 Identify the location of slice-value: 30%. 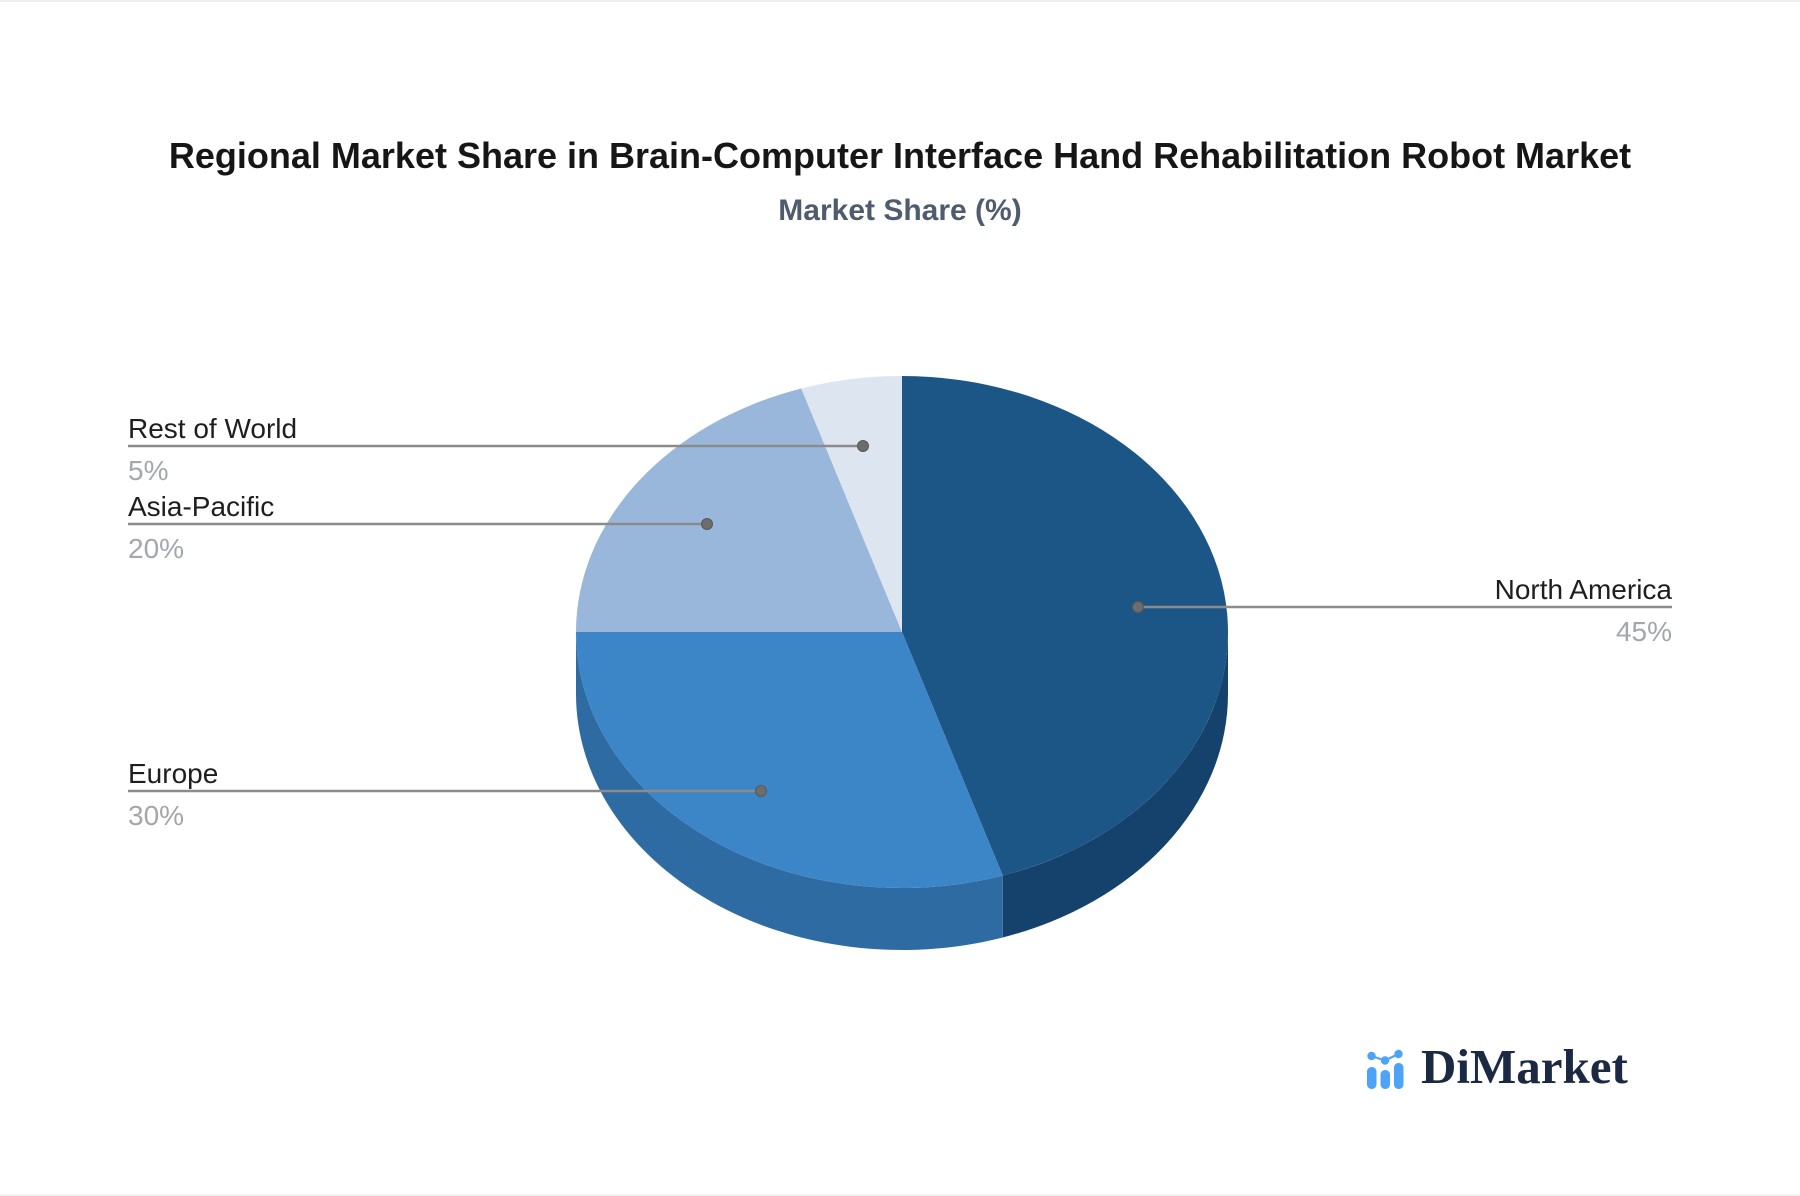
(156, 815).